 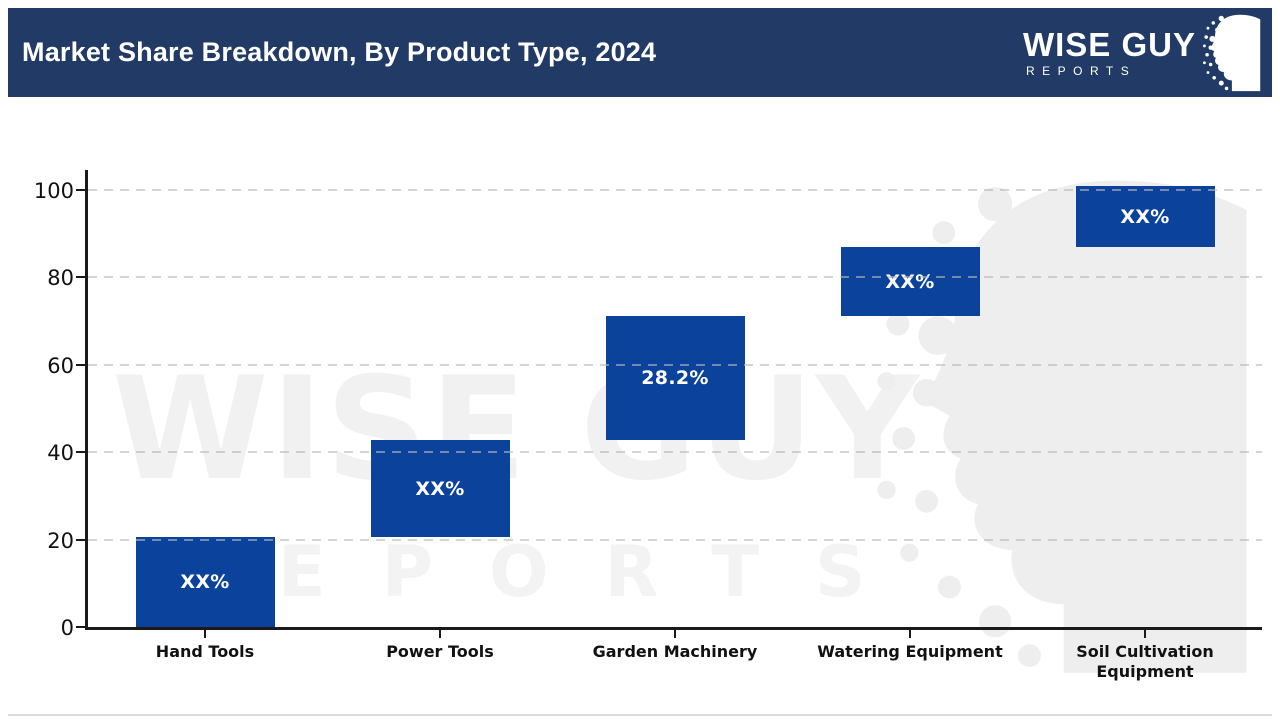 What do you see at coordinates (60, 278) in the screenshot?
I see `y-tick-label: 80` at bounding box center [60, 278].